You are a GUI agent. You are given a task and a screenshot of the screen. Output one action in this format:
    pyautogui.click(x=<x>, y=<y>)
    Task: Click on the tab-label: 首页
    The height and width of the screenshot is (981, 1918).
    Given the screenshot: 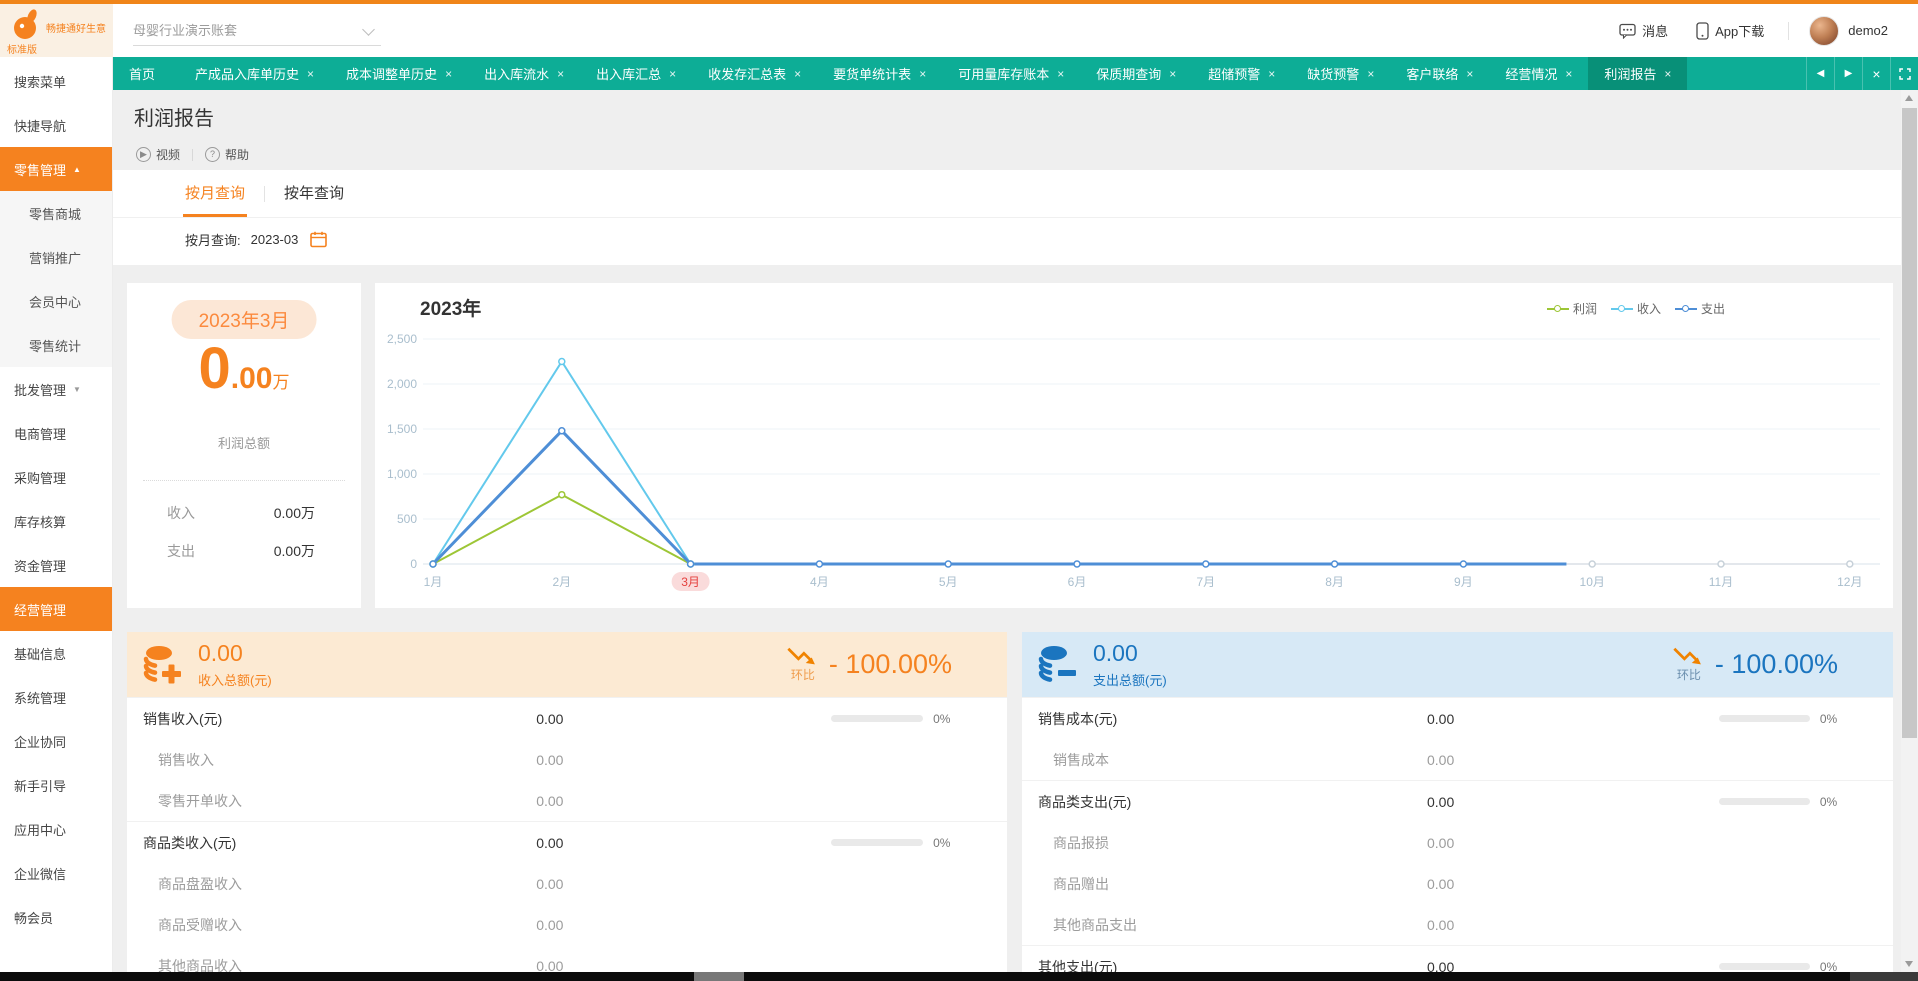 What is the action you would take?
    pyautogui.click(x=142, y=74)
    